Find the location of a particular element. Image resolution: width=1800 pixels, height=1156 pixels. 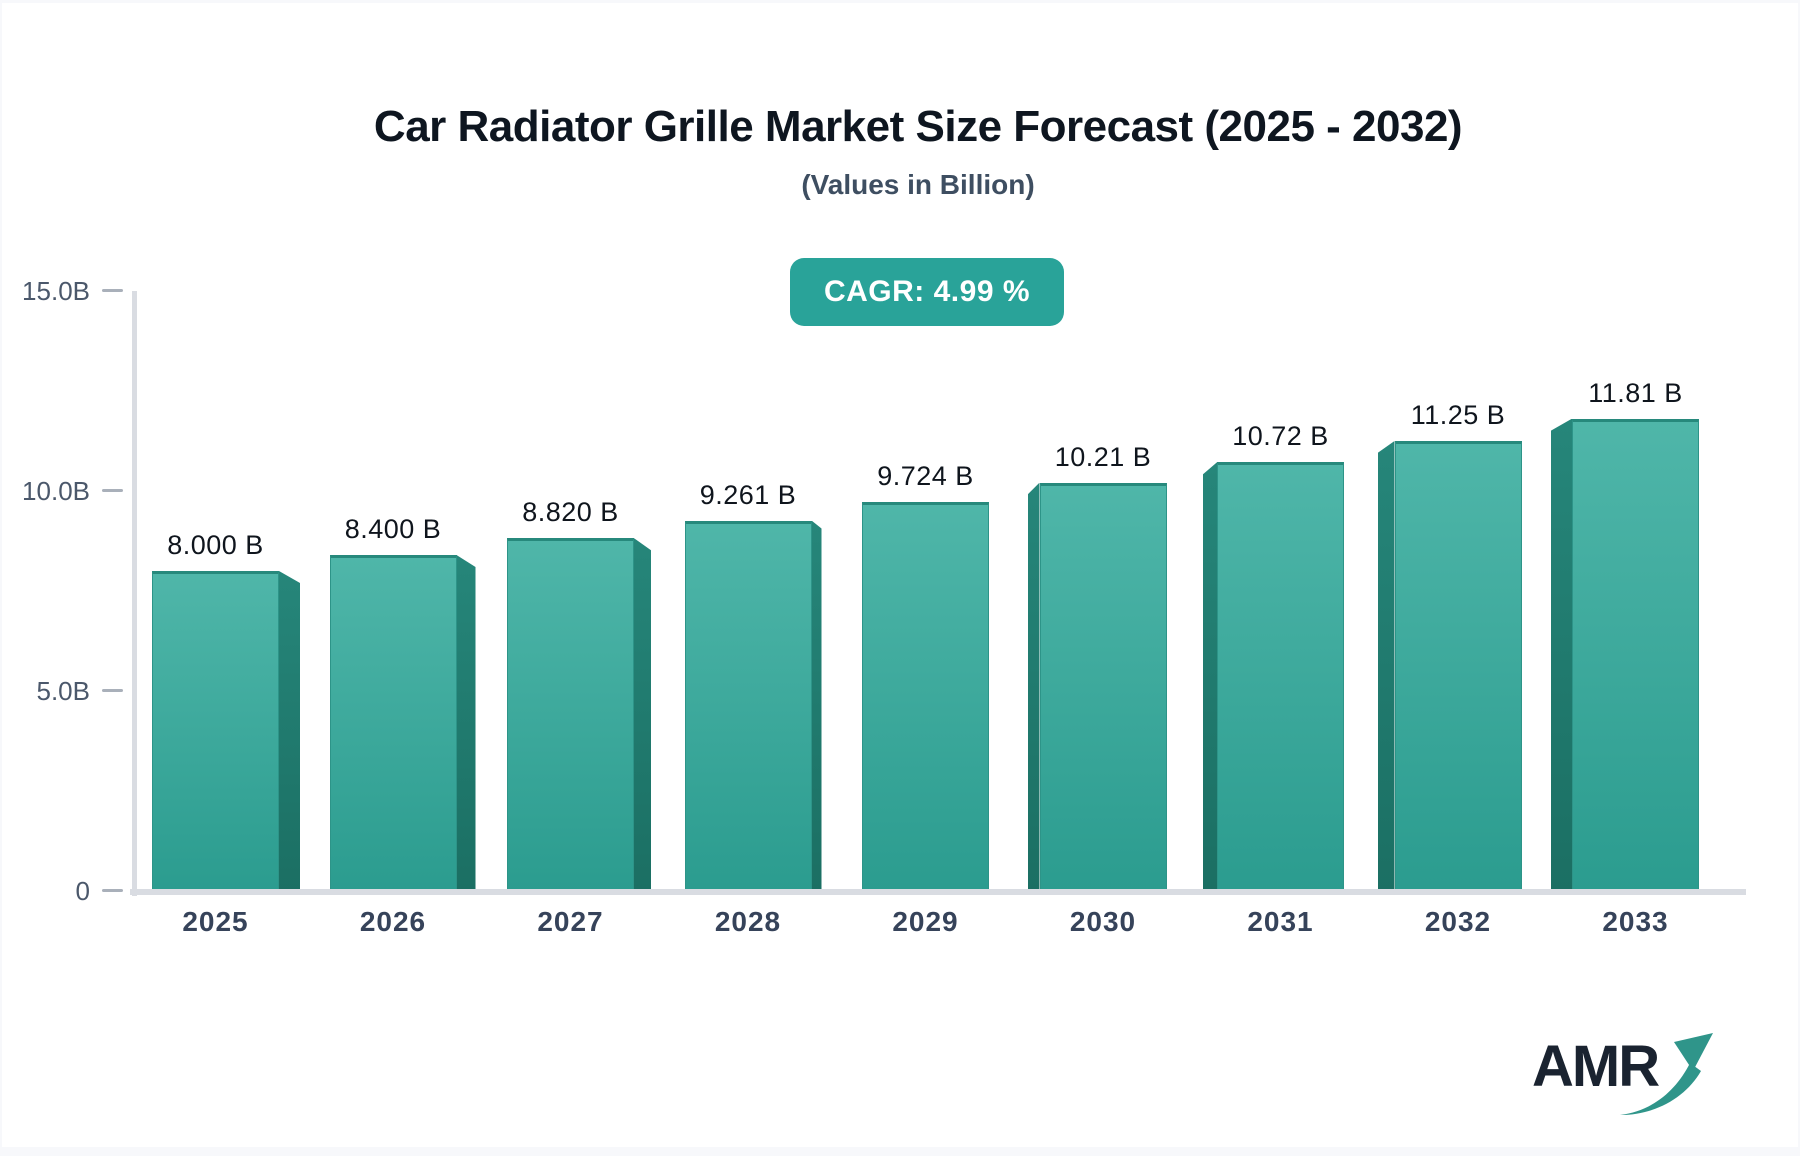

cagr-badge: CAGR: 4.99 % is located at coordinates (927, 292).